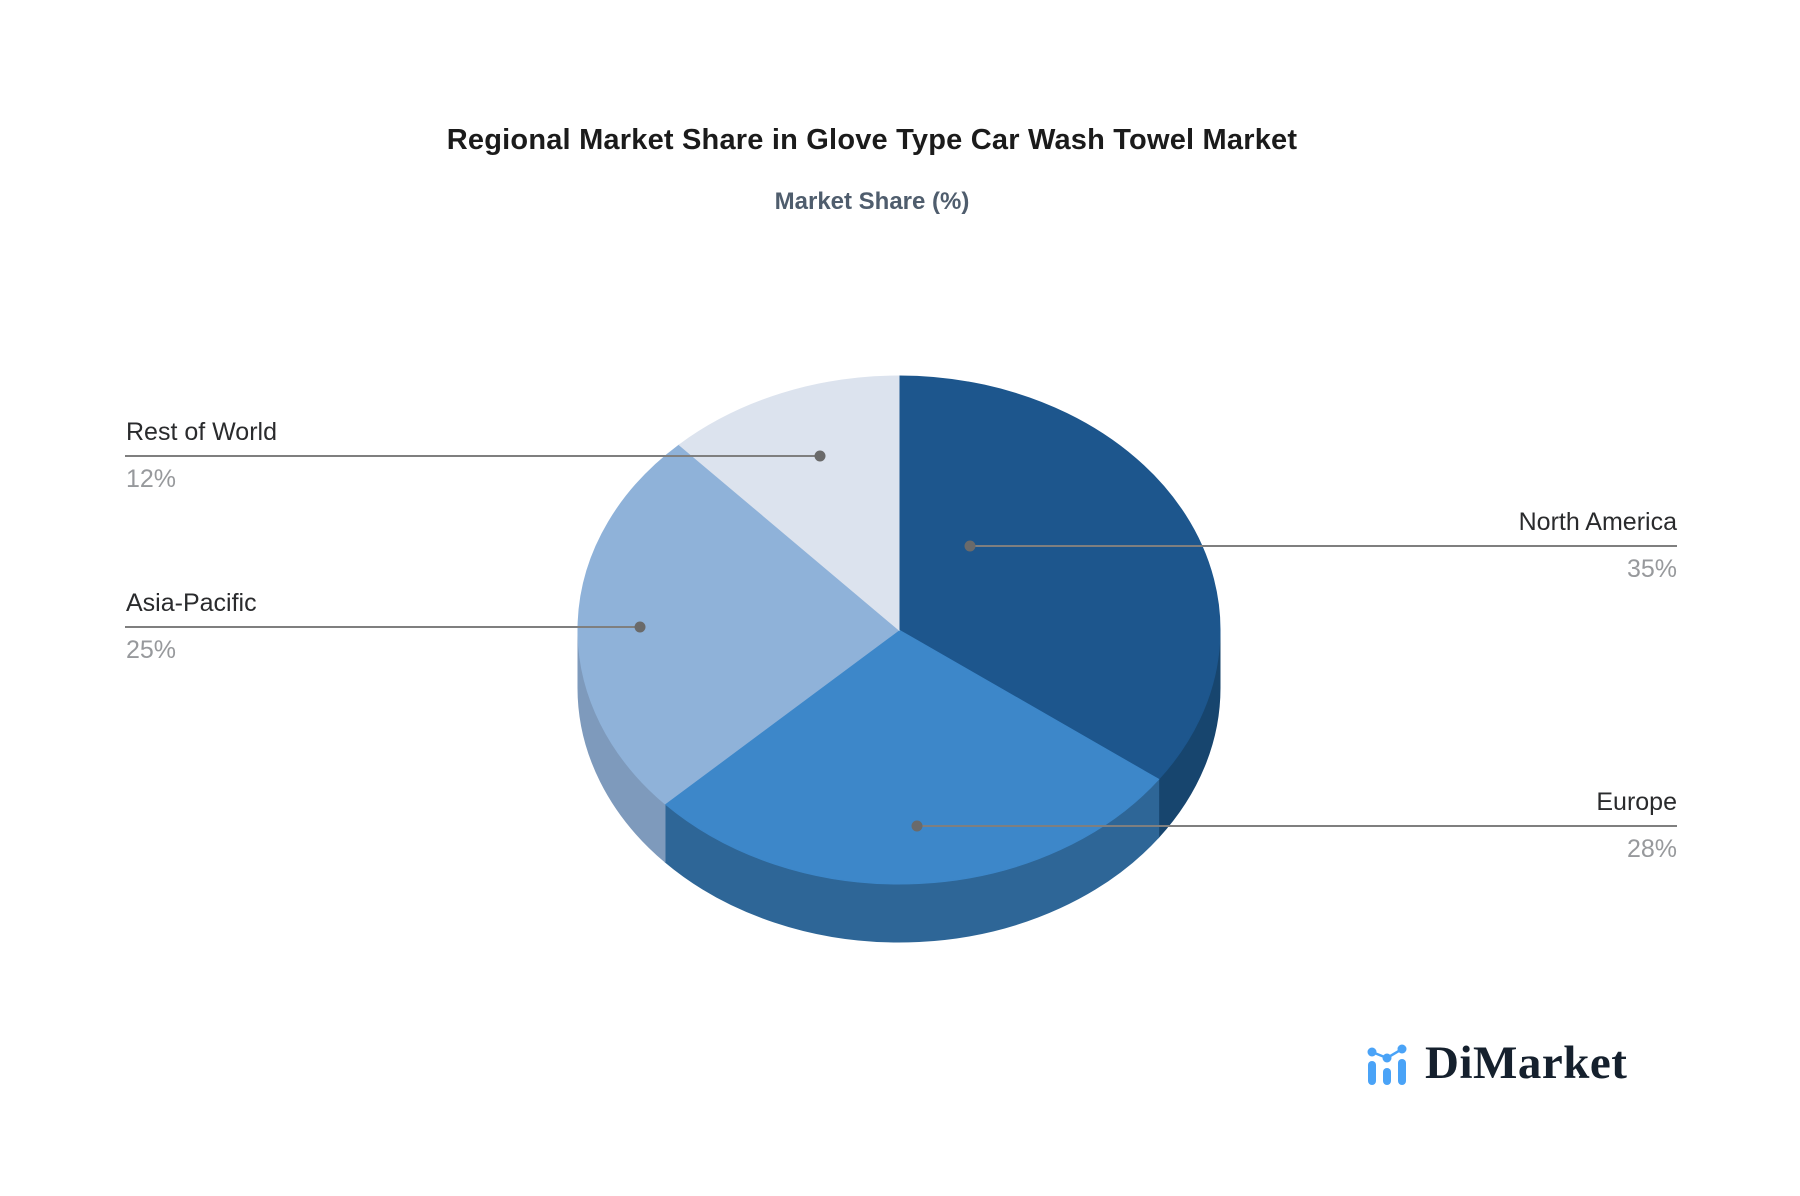  What do you see at coordinates (820, 456) in the screenshot?
I see `leader-dot-rest-of-world` at bounding box center [820, 456].